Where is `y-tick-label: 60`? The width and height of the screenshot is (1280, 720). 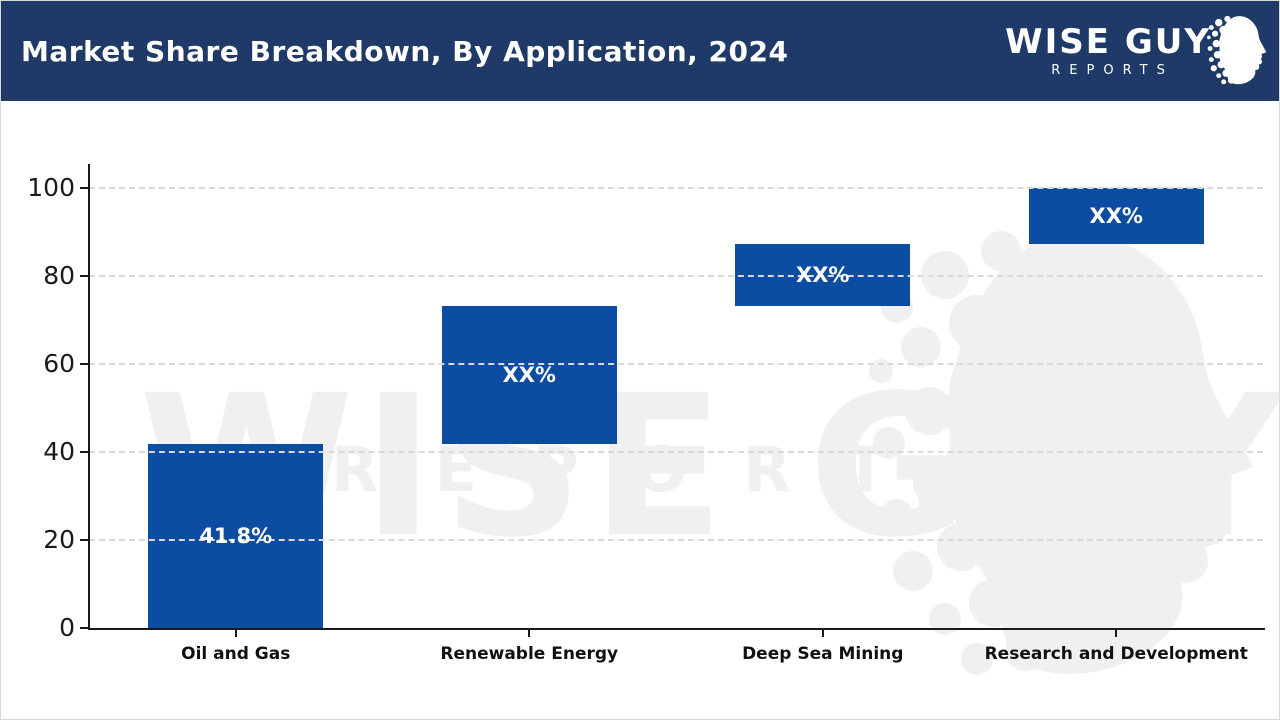 y-tick-label: 60 is located at coordinates (59, 363).